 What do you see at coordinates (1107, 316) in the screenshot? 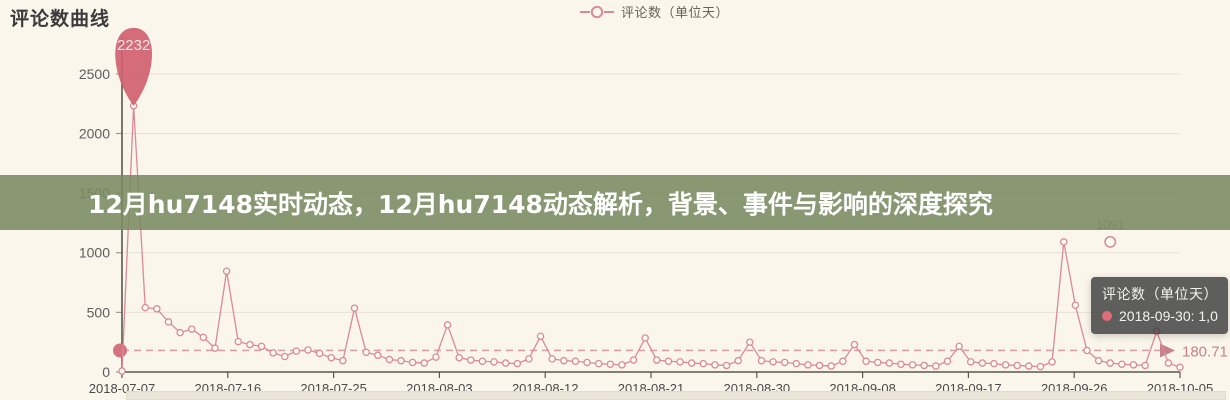
I see `tooltip-series-dot-icon` at bounding box center [1107, 316].